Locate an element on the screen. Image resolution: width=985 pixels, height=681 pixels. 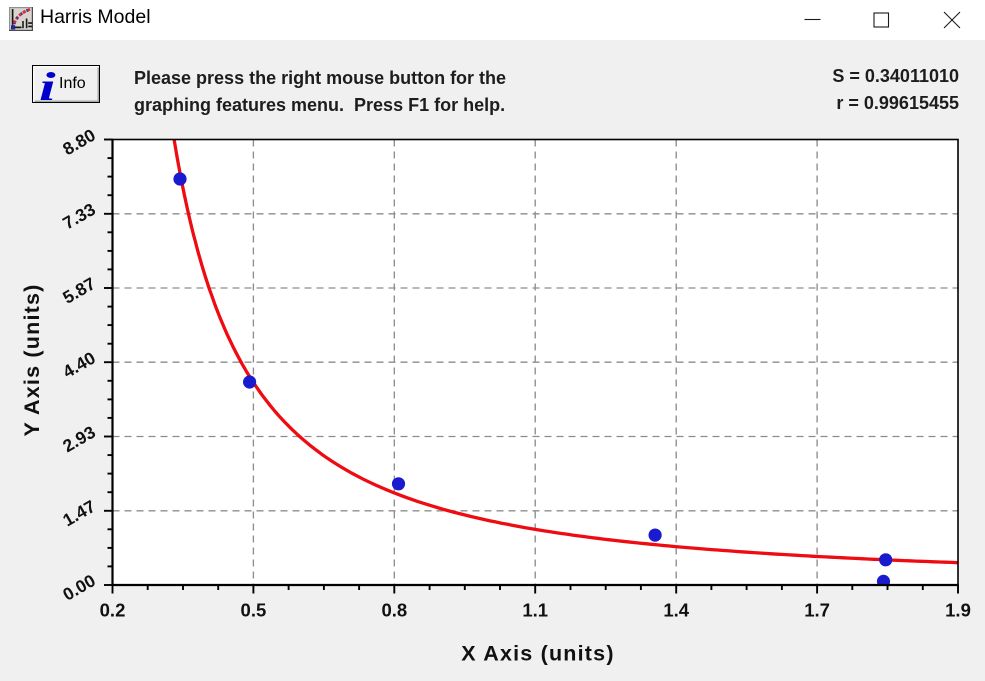
svg-text: 0.8 is located at coordinates (394, 610).